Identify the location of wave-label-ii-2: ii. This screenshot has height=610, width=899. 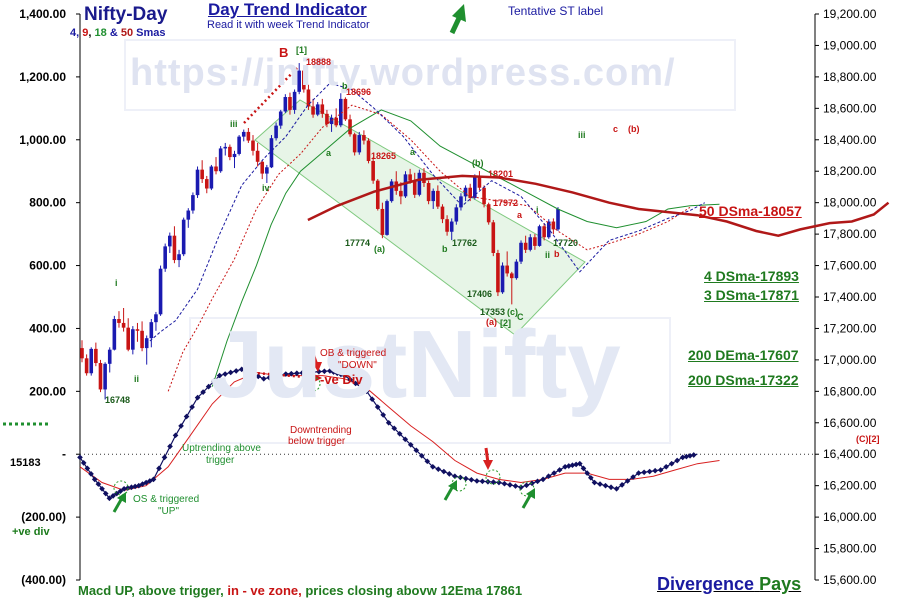
(548, 255).